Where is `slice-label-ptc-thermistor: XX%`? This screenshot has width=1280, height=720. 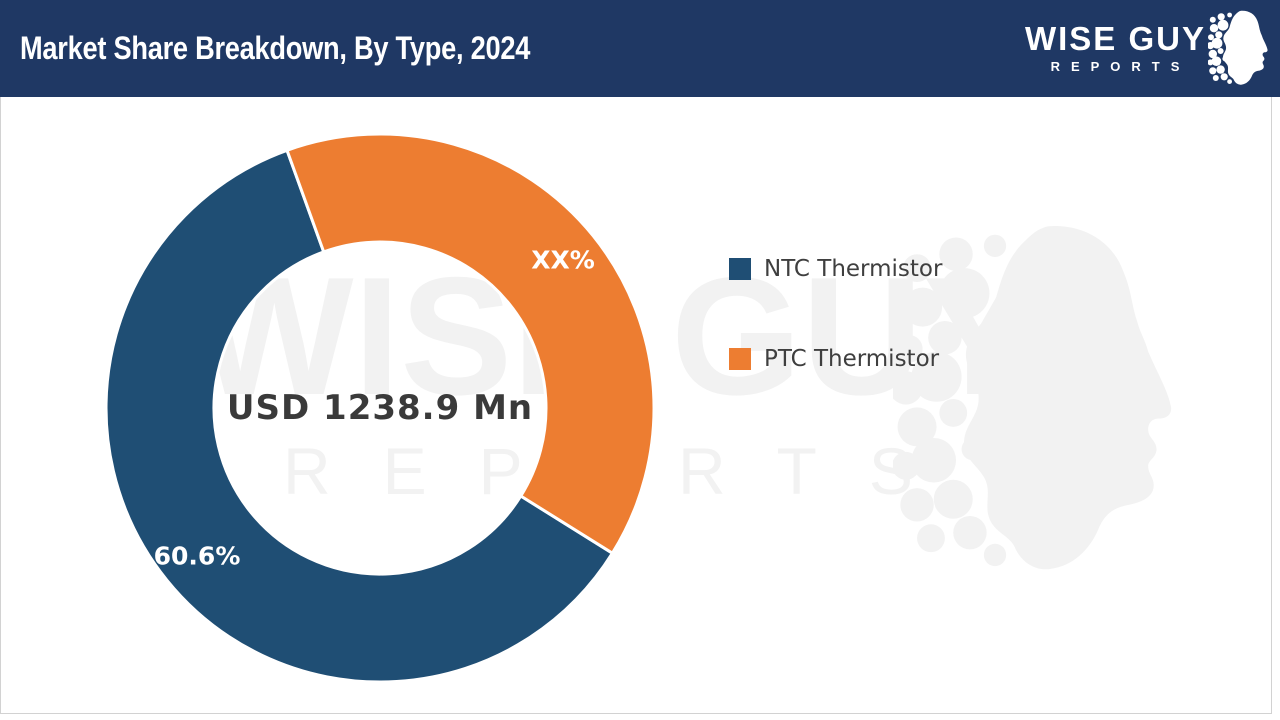 slice-label-ptc-thermistor: XX% is located at coordinates (563, 260).